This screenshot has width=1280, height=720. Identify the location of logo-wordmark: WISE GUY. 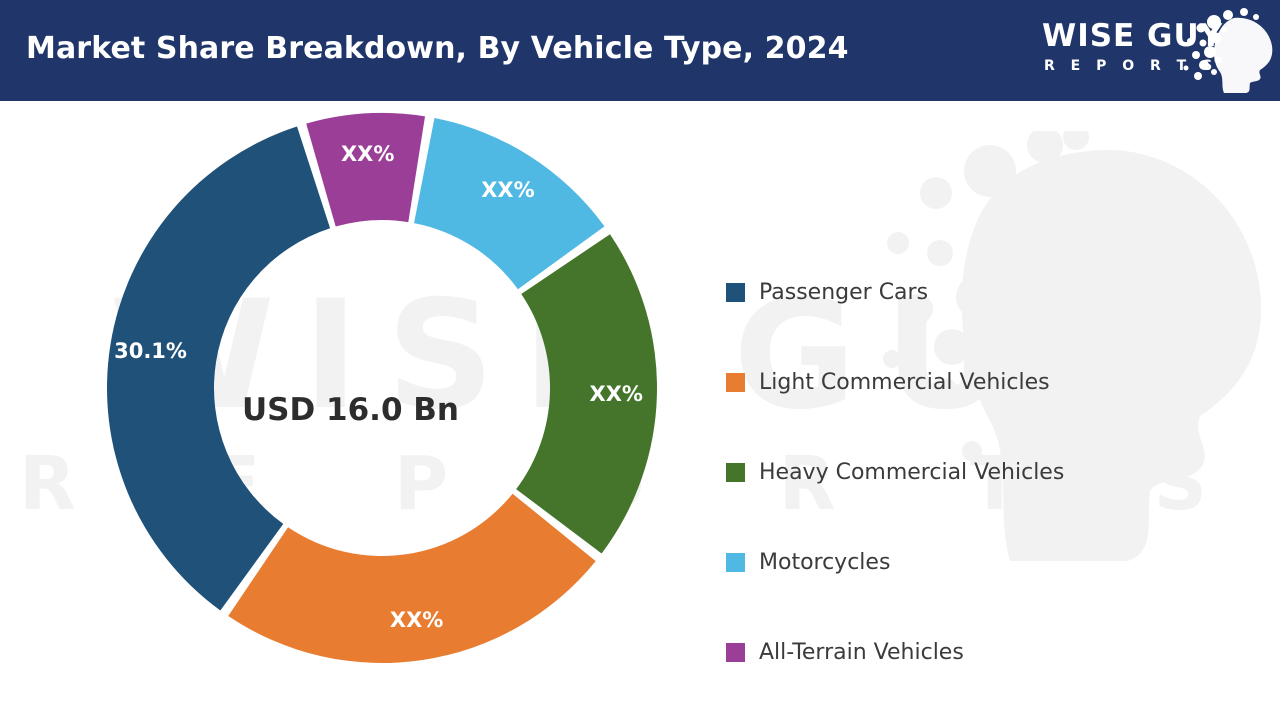
(1132, 36).